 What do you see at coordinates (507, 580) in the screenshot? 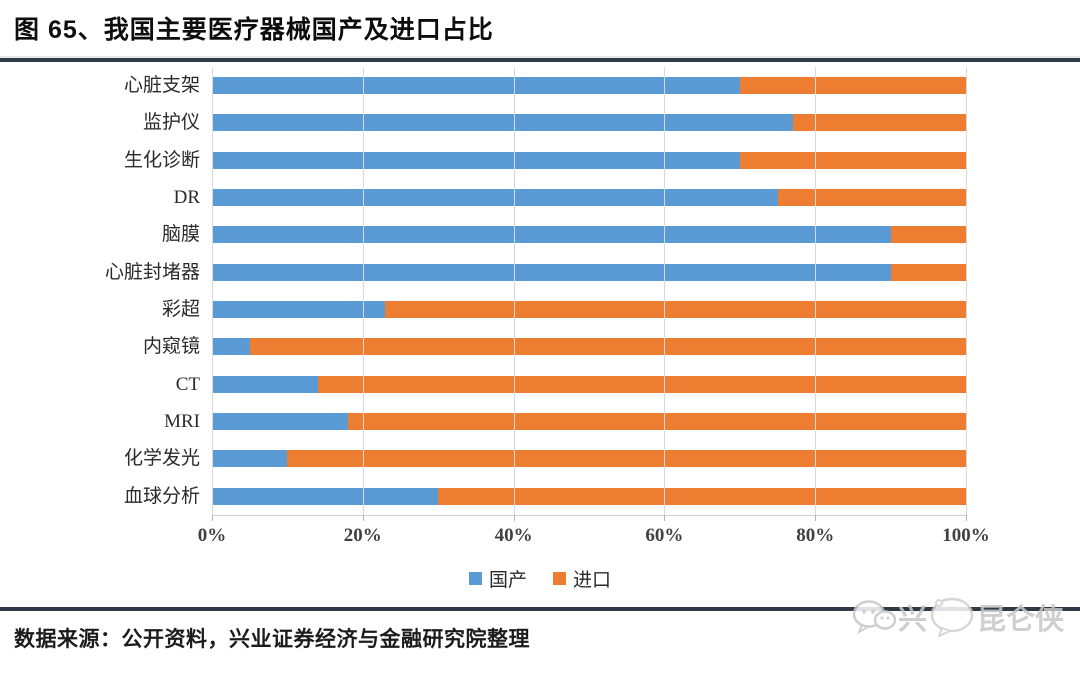
I see `legend-label: 国产` at bounding box center [507, 580].